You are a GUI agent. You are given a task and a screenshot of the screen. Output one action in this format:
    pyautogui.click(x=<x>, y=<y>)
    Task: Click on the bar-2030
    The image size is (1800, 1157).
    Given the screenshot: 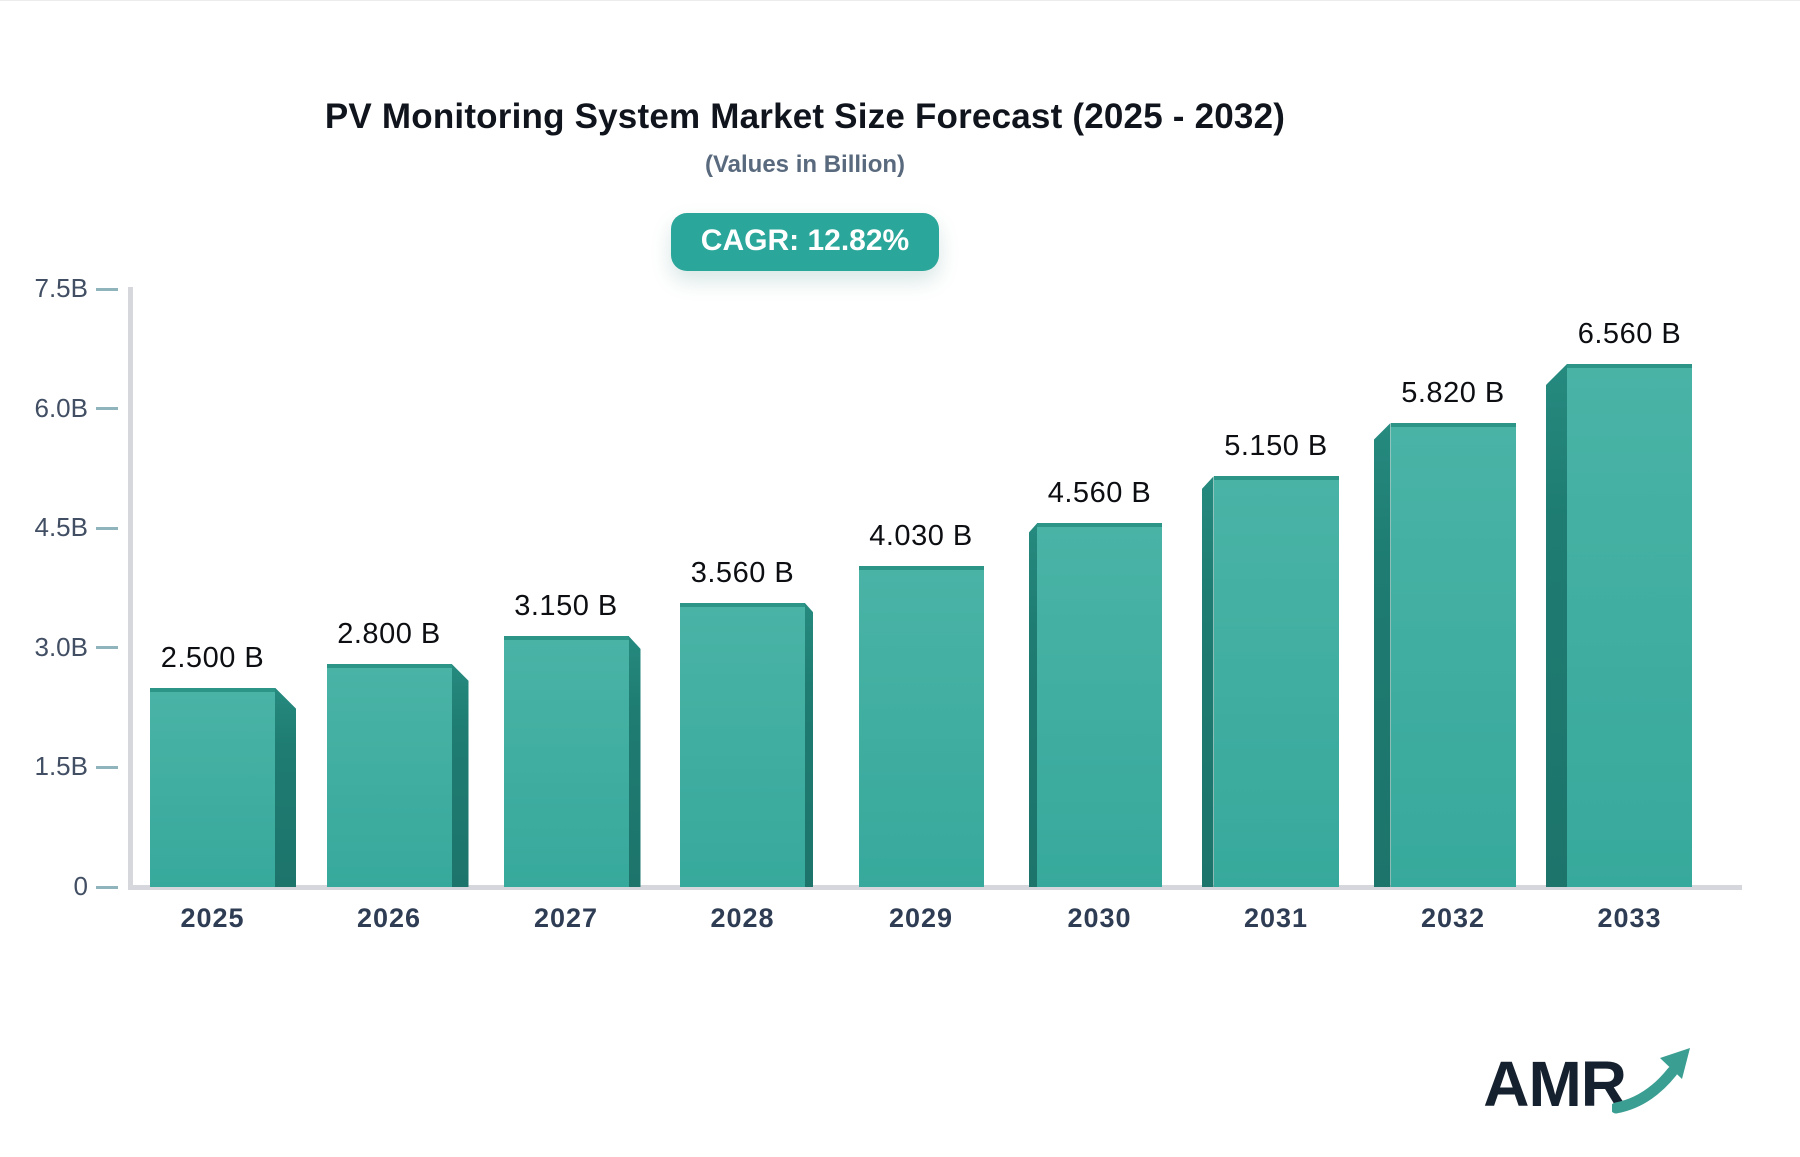 What is the action you would take?
    pyautogui.click(x=1099, y=705)
    